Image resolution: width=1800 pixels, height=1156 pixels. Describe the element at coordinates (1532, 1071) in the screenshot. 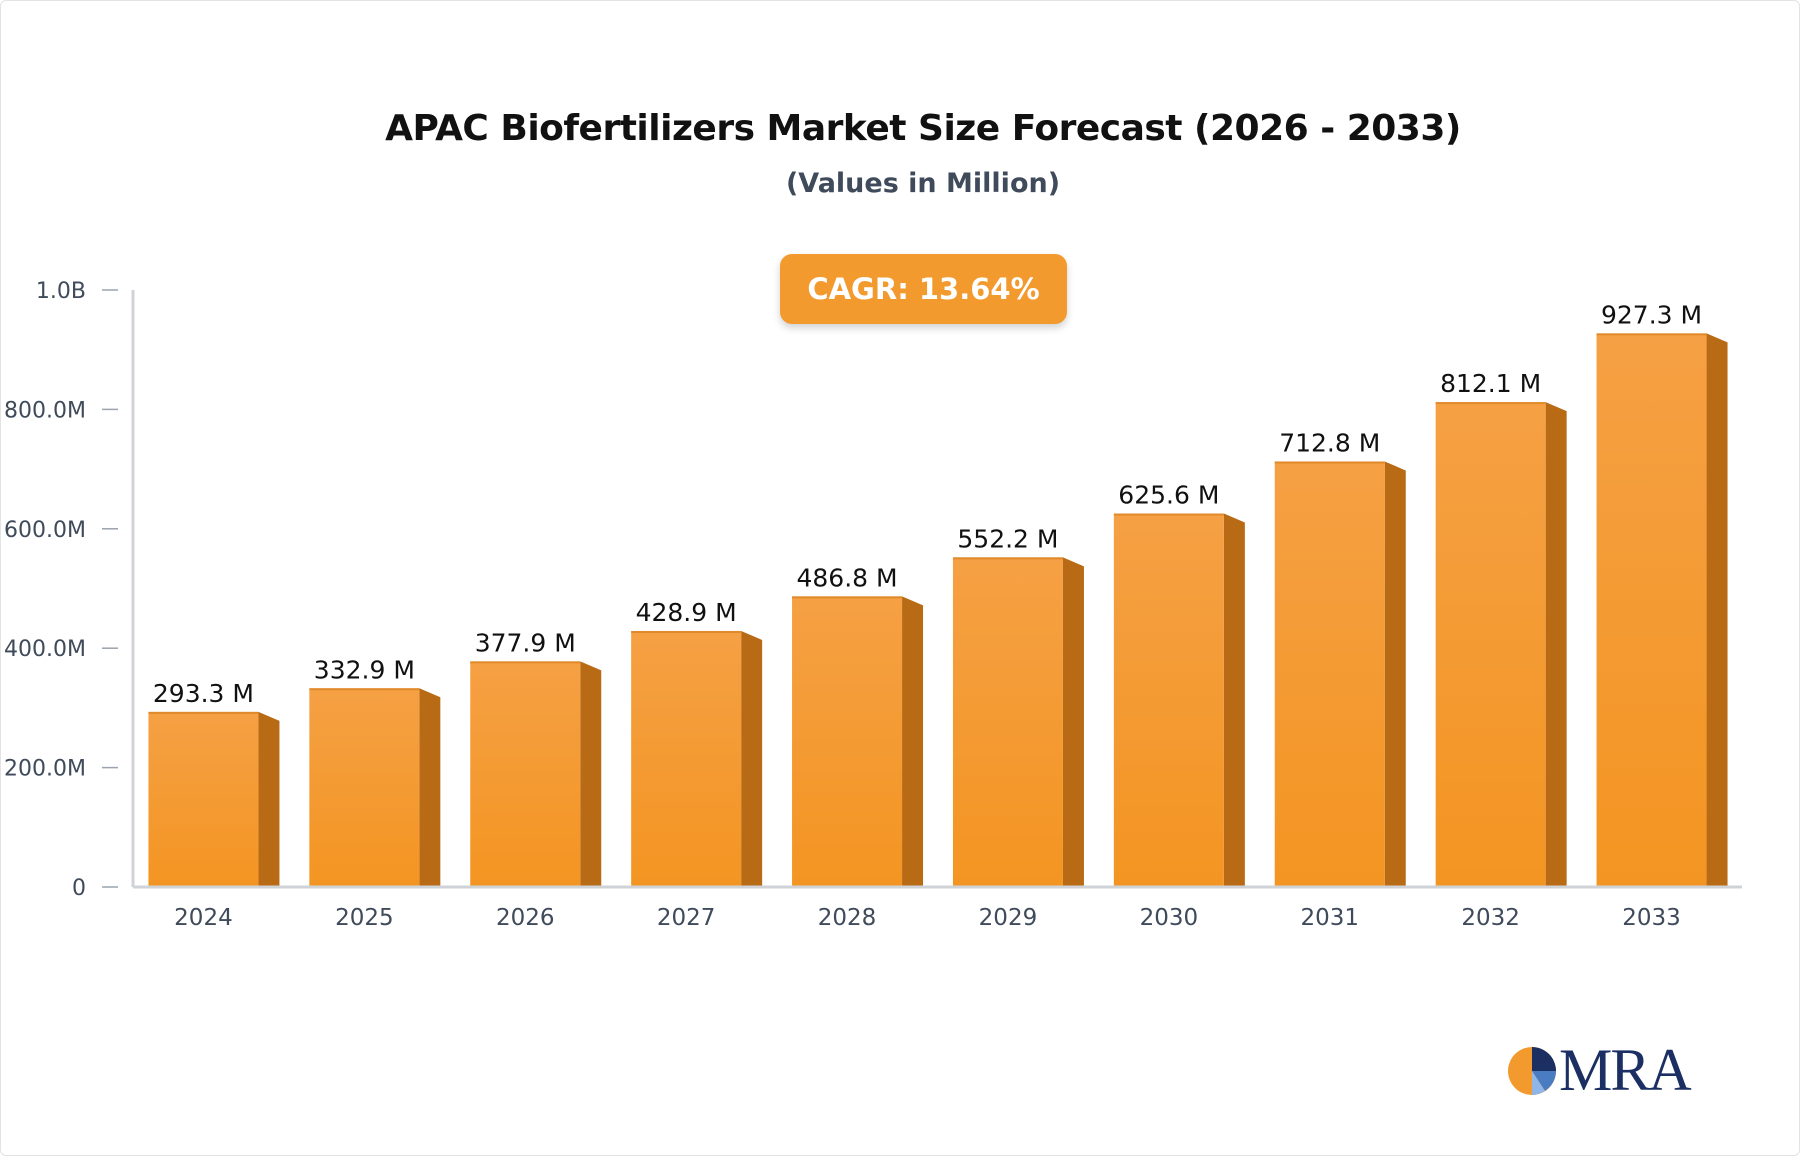

I see `pie-logo-icon` at that location.